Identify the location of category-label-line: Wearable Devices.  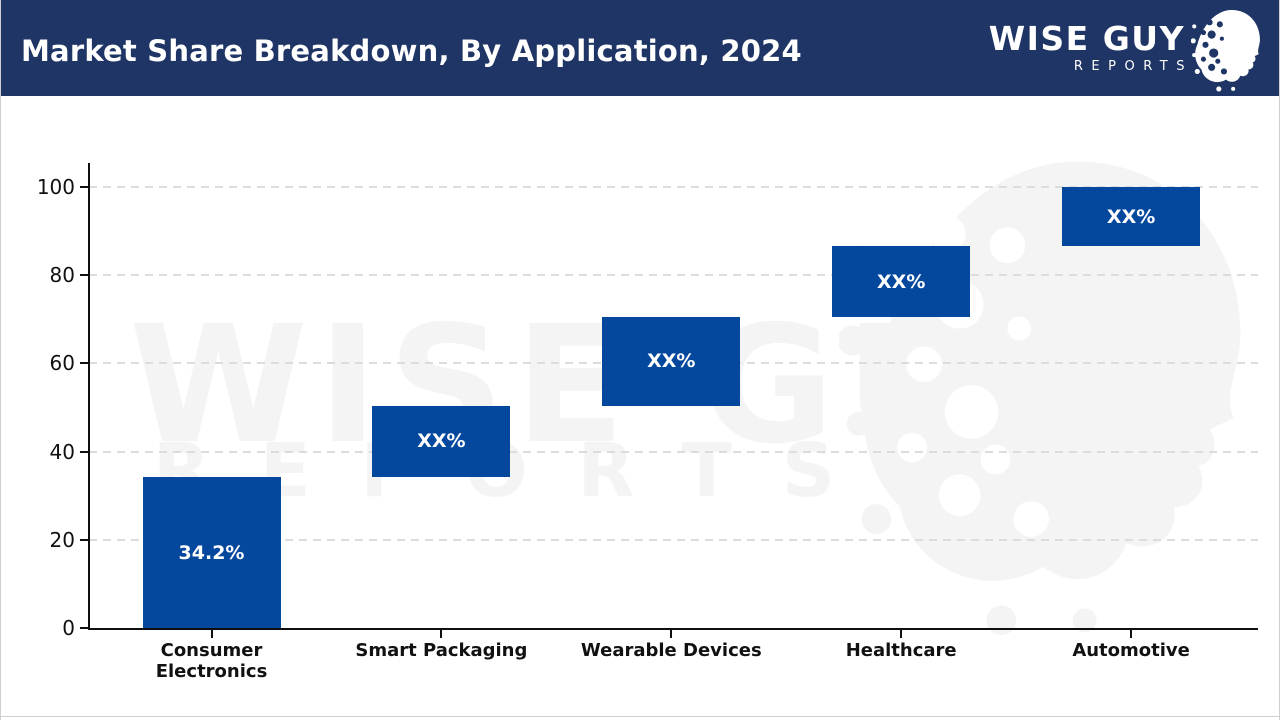
(671, 650).